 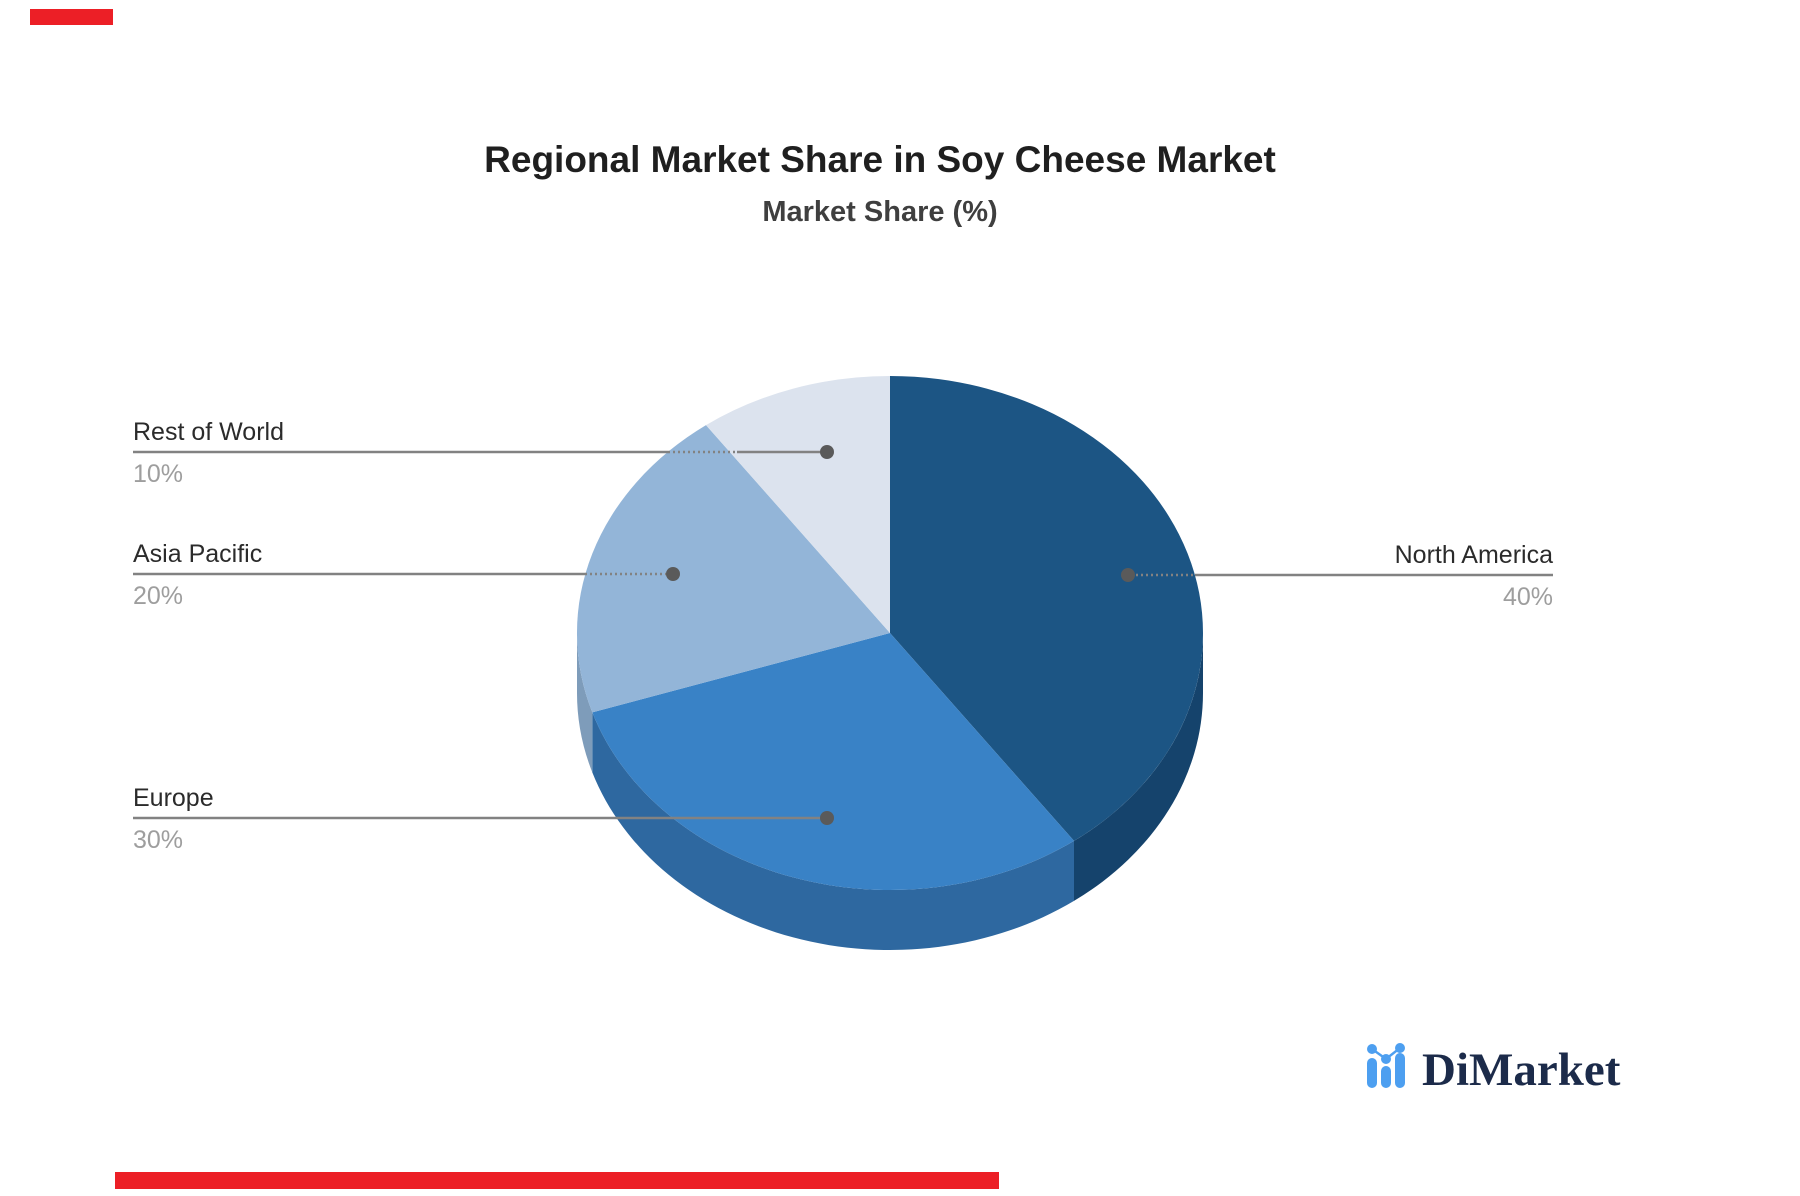 What do you see at coordinates (158, 474) in the screenshot?
I see `value-rest-of-world: 10%` at bounding box center [158, 474].